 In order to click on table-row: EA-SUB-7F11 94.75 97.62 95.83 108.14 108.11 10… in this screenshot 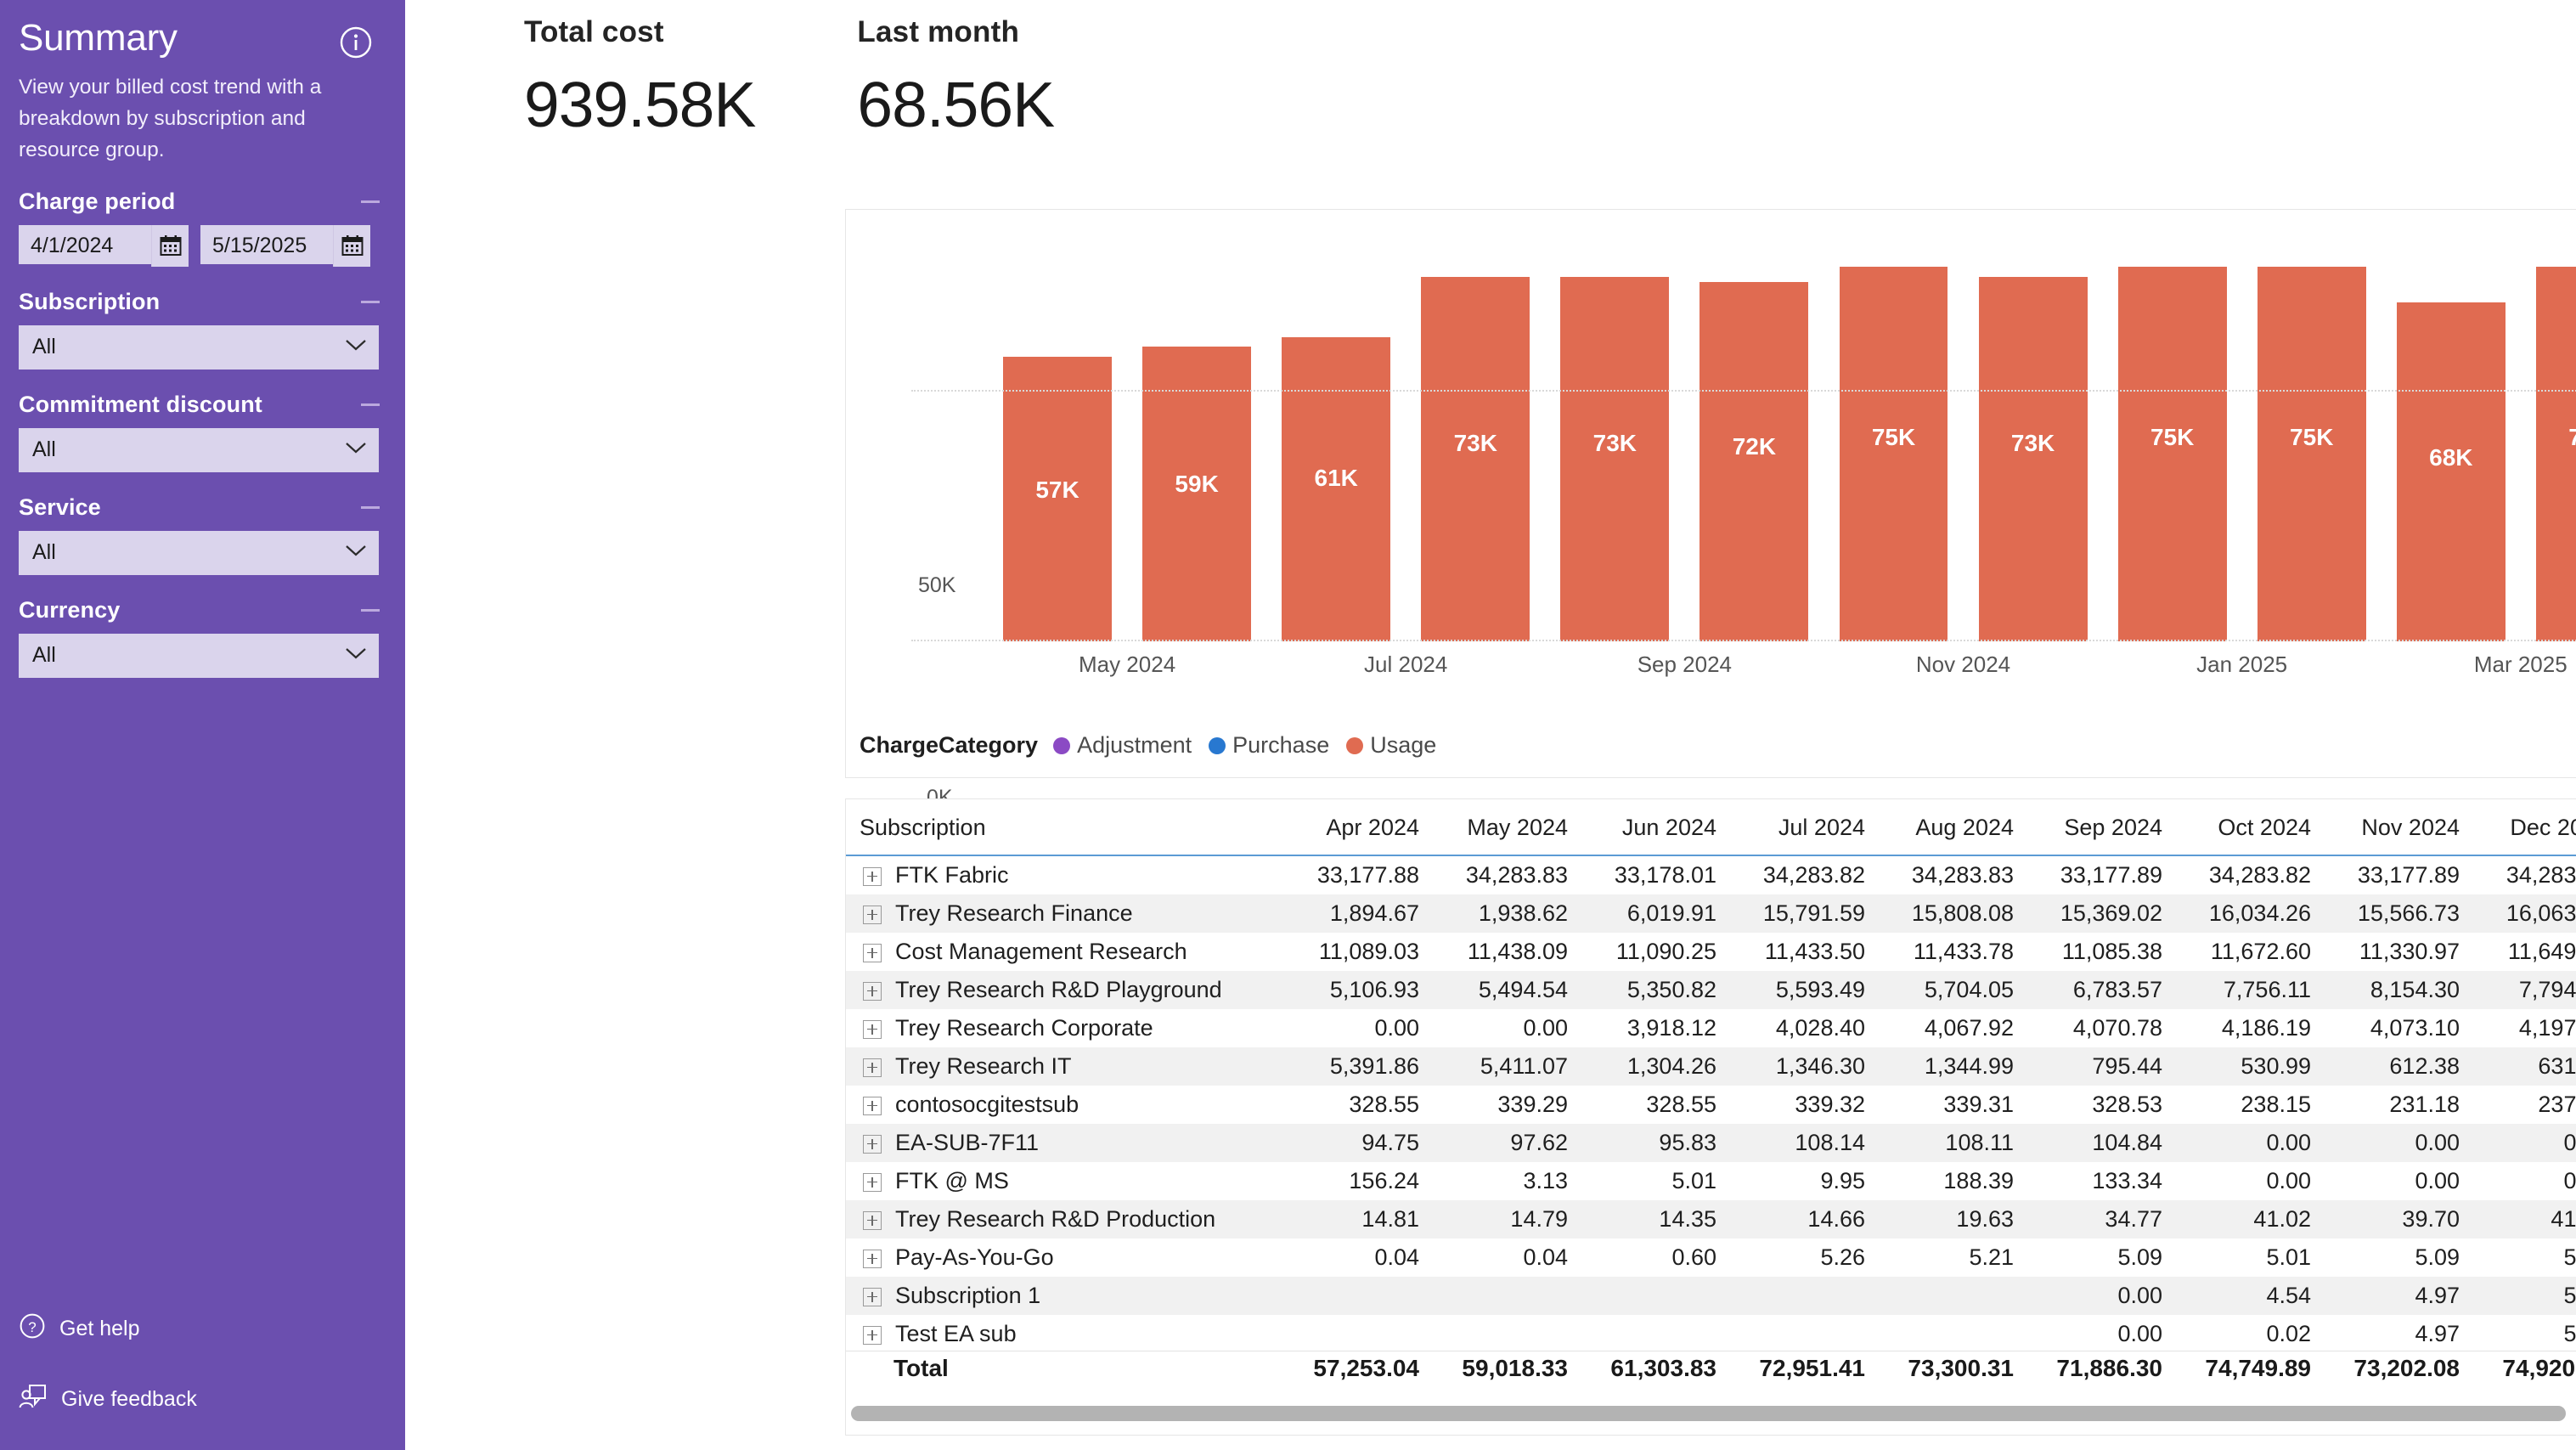, I will do `click(1711, 1143)`.